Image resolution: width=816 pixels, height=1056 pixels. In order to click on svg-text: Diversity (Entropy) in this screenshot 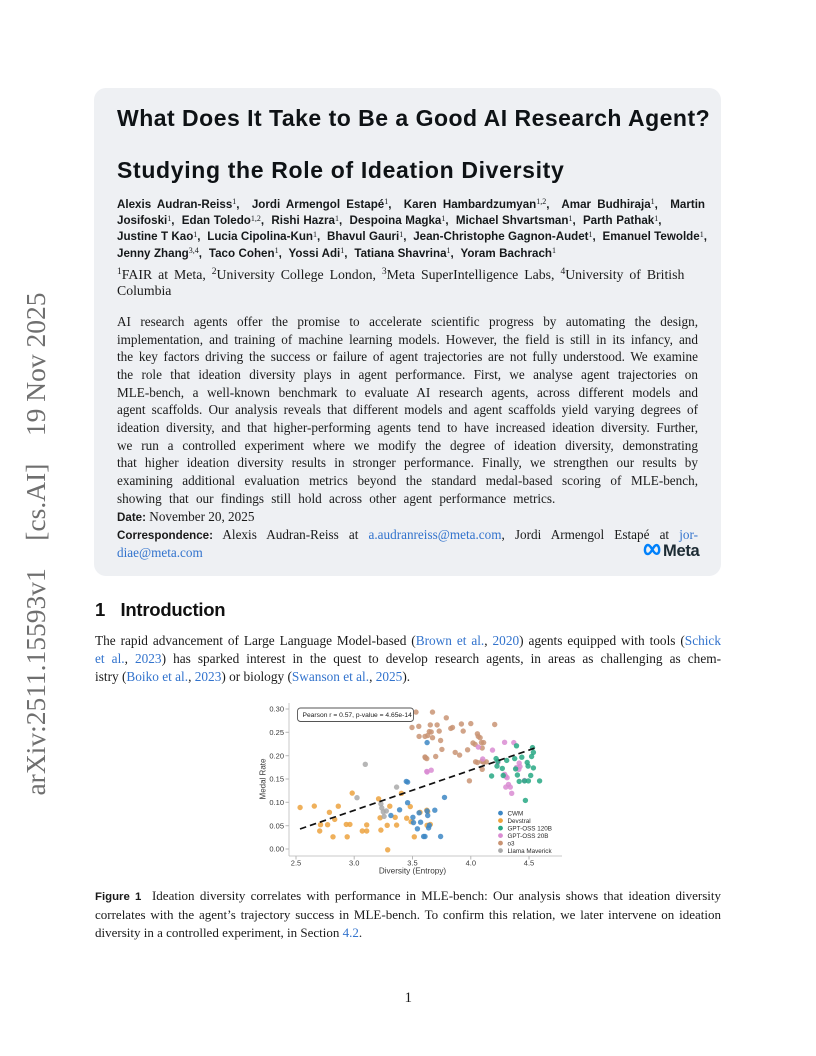, I will do `click(413, 871)`.